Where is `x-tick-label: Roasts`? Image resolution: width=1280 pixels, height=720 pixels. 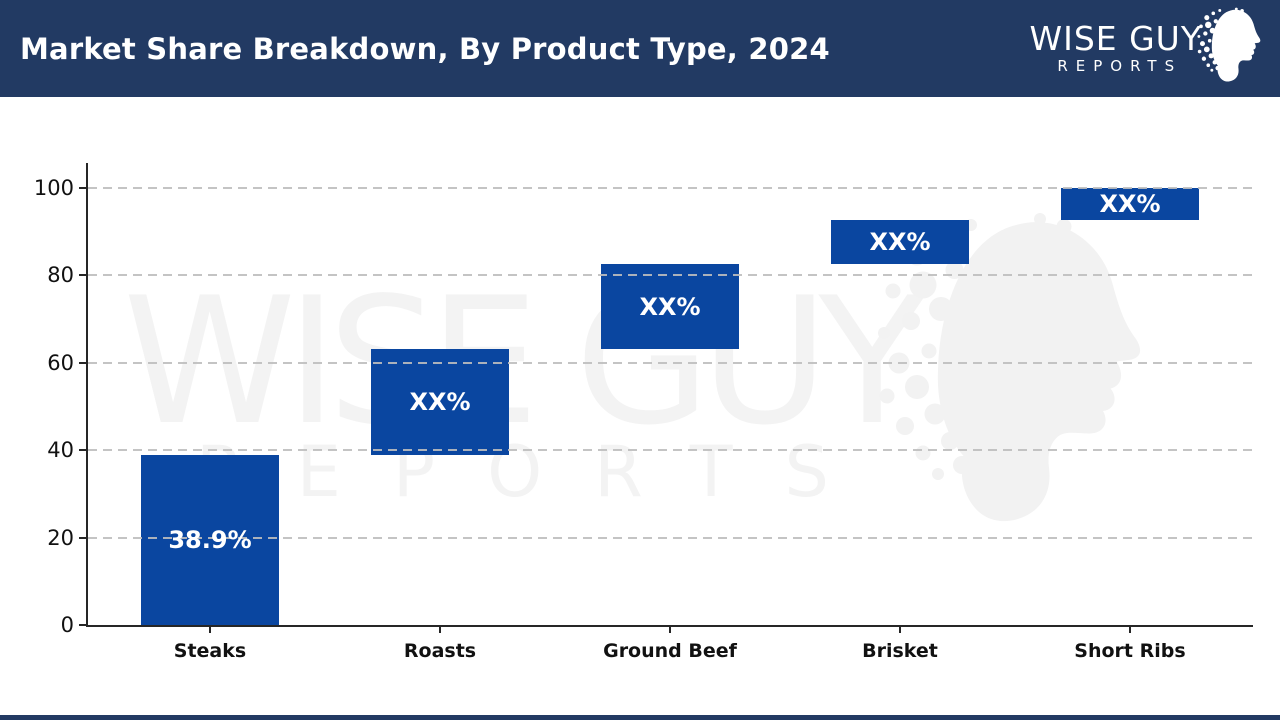 x-tick-label: Roasts is located at coordinates (440, 651).